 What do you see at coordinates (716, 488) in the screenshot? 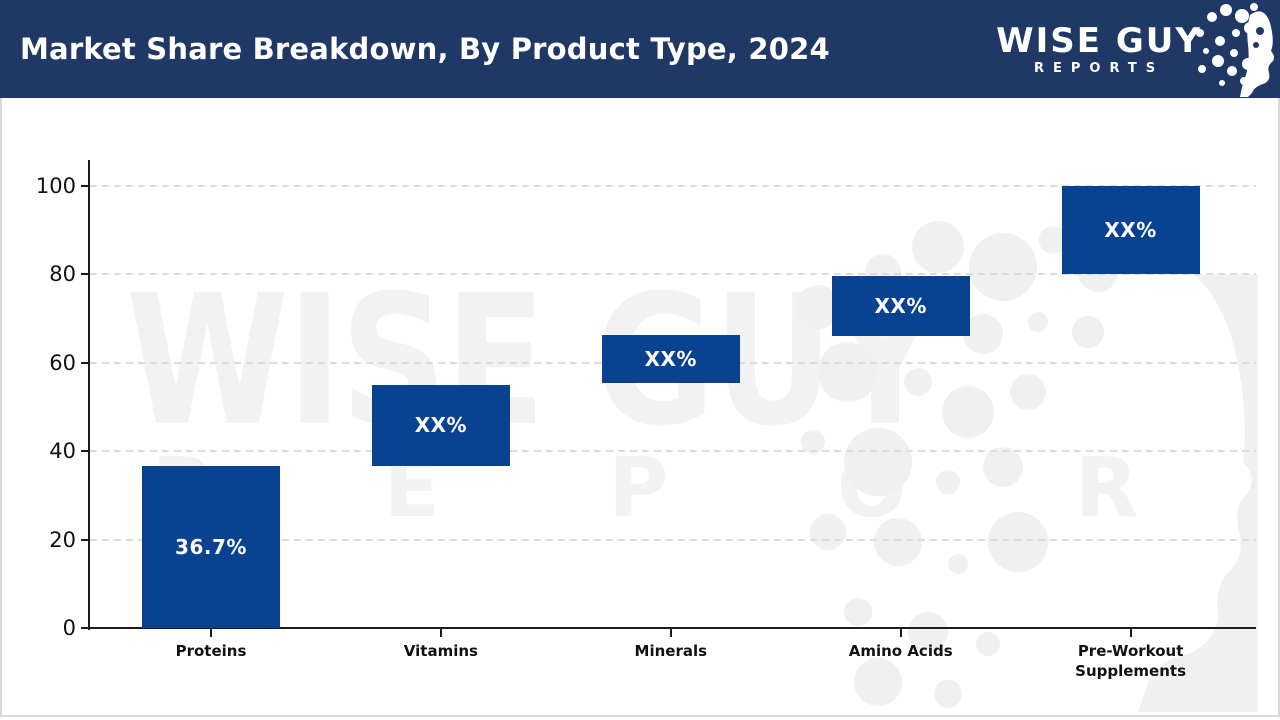
I see `watermark-subtitle: R E P O R T S` at bounding box center [716, 488].